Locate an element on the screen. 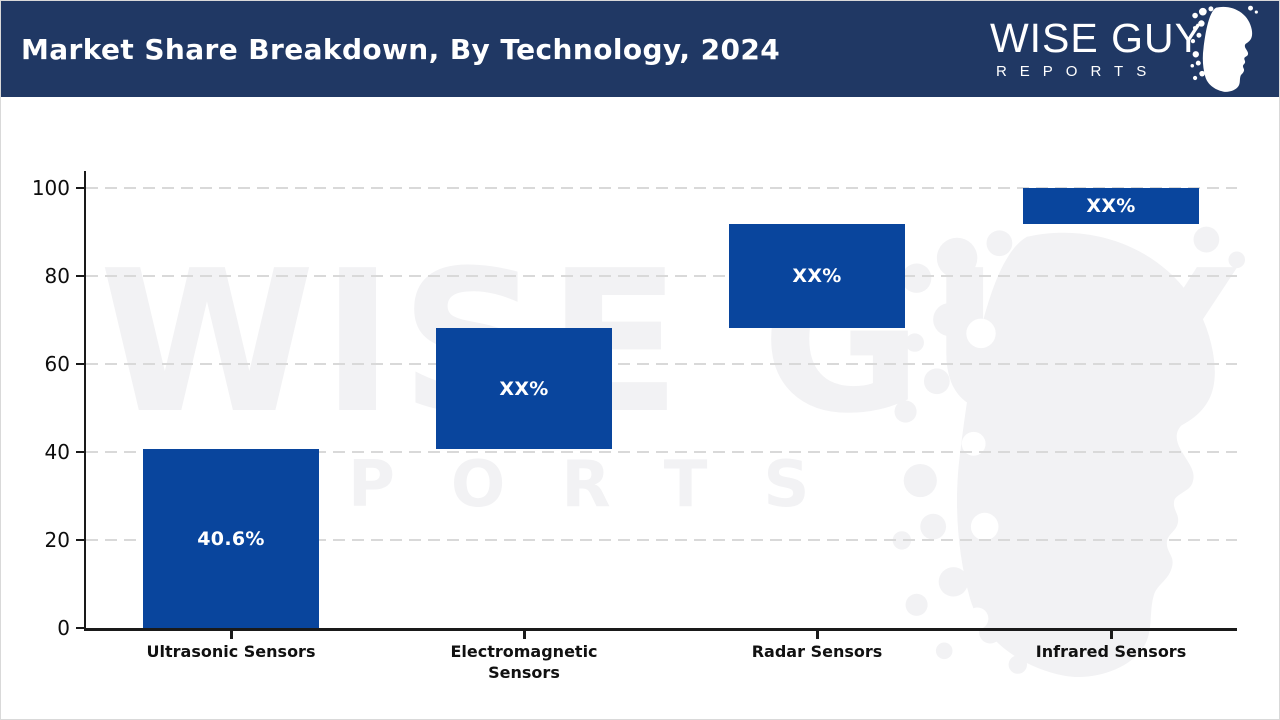 The height and width of the screenshot is (720, 1280). waterfall-bar: 40.6% is located at coordinates (231, 538).